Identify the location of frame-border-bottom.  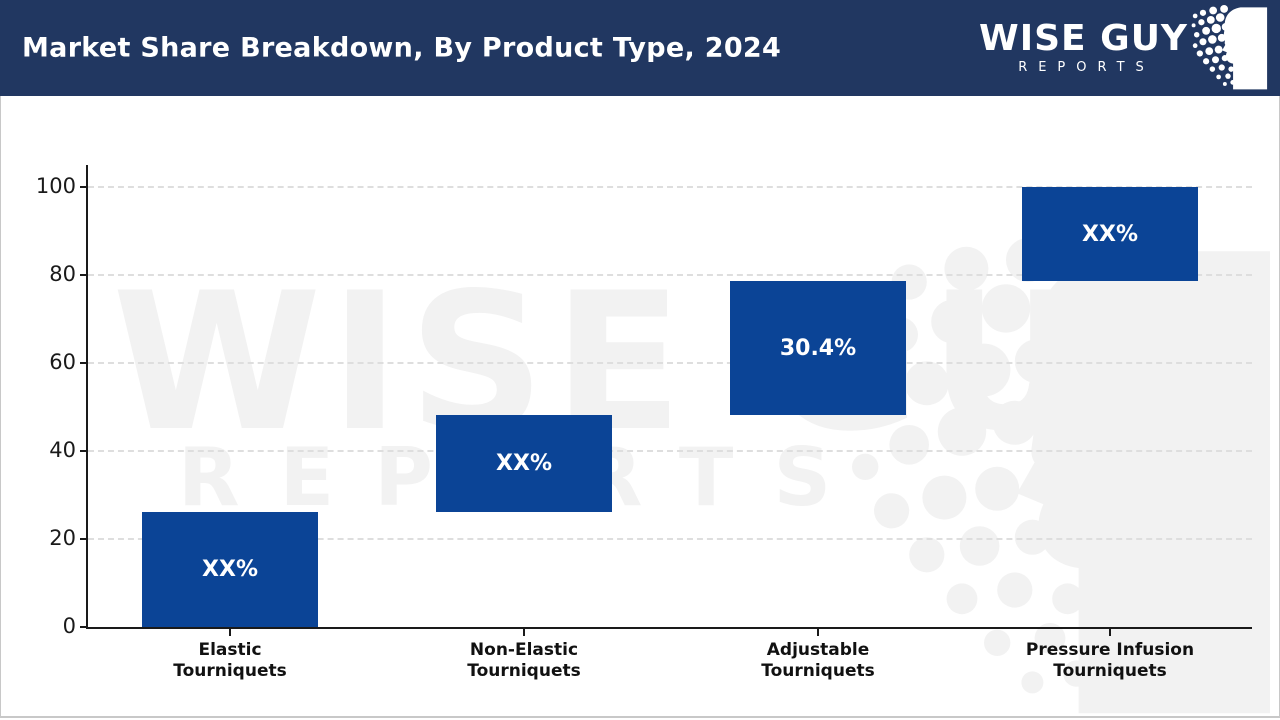
(640, 717).